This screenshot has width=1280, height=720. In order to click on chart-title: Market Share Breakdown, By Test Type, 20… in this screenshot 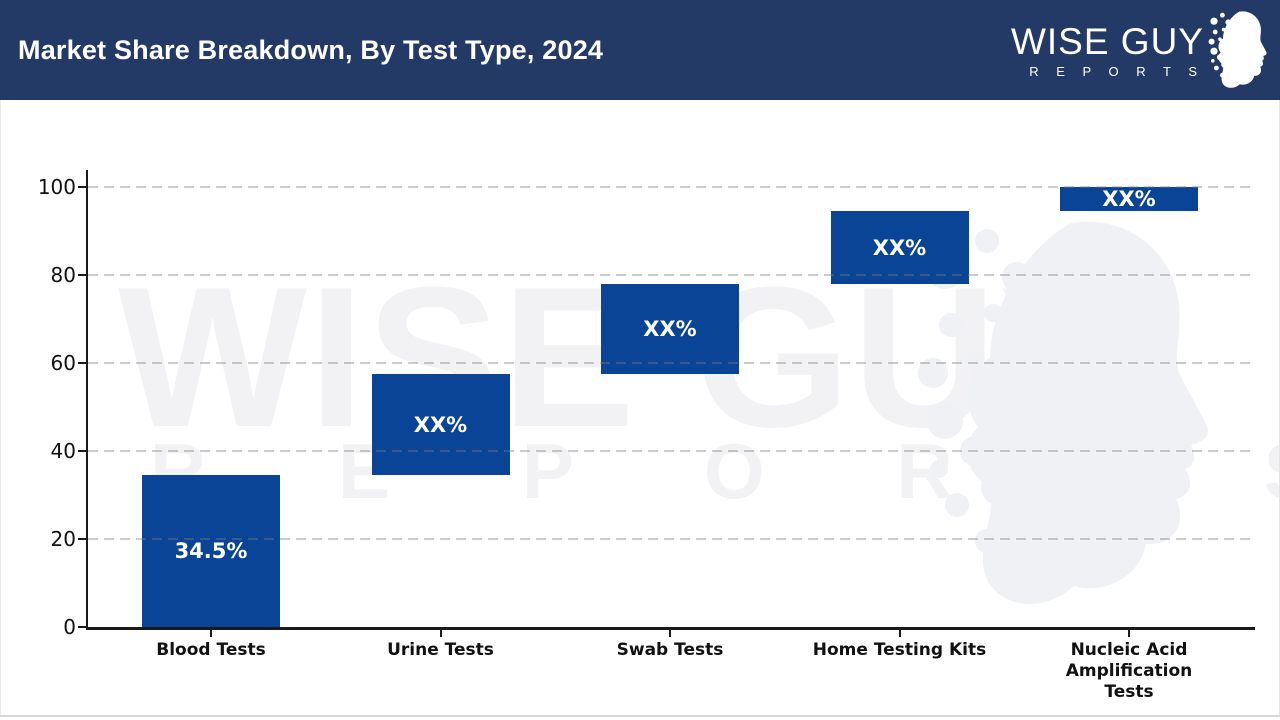, I will do `click(311, 49)`.